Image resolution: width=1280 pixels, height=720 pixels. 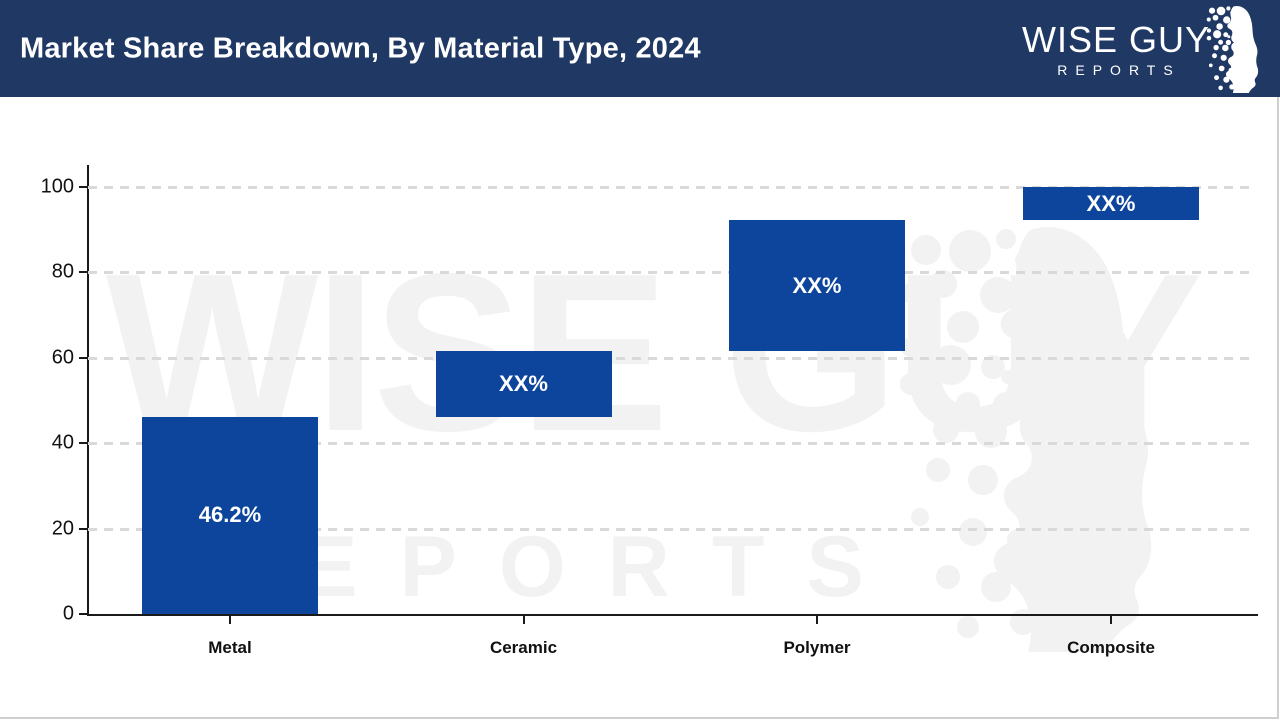 I want to click on bar-ceramic: XX%, so click(x=523, y=384).